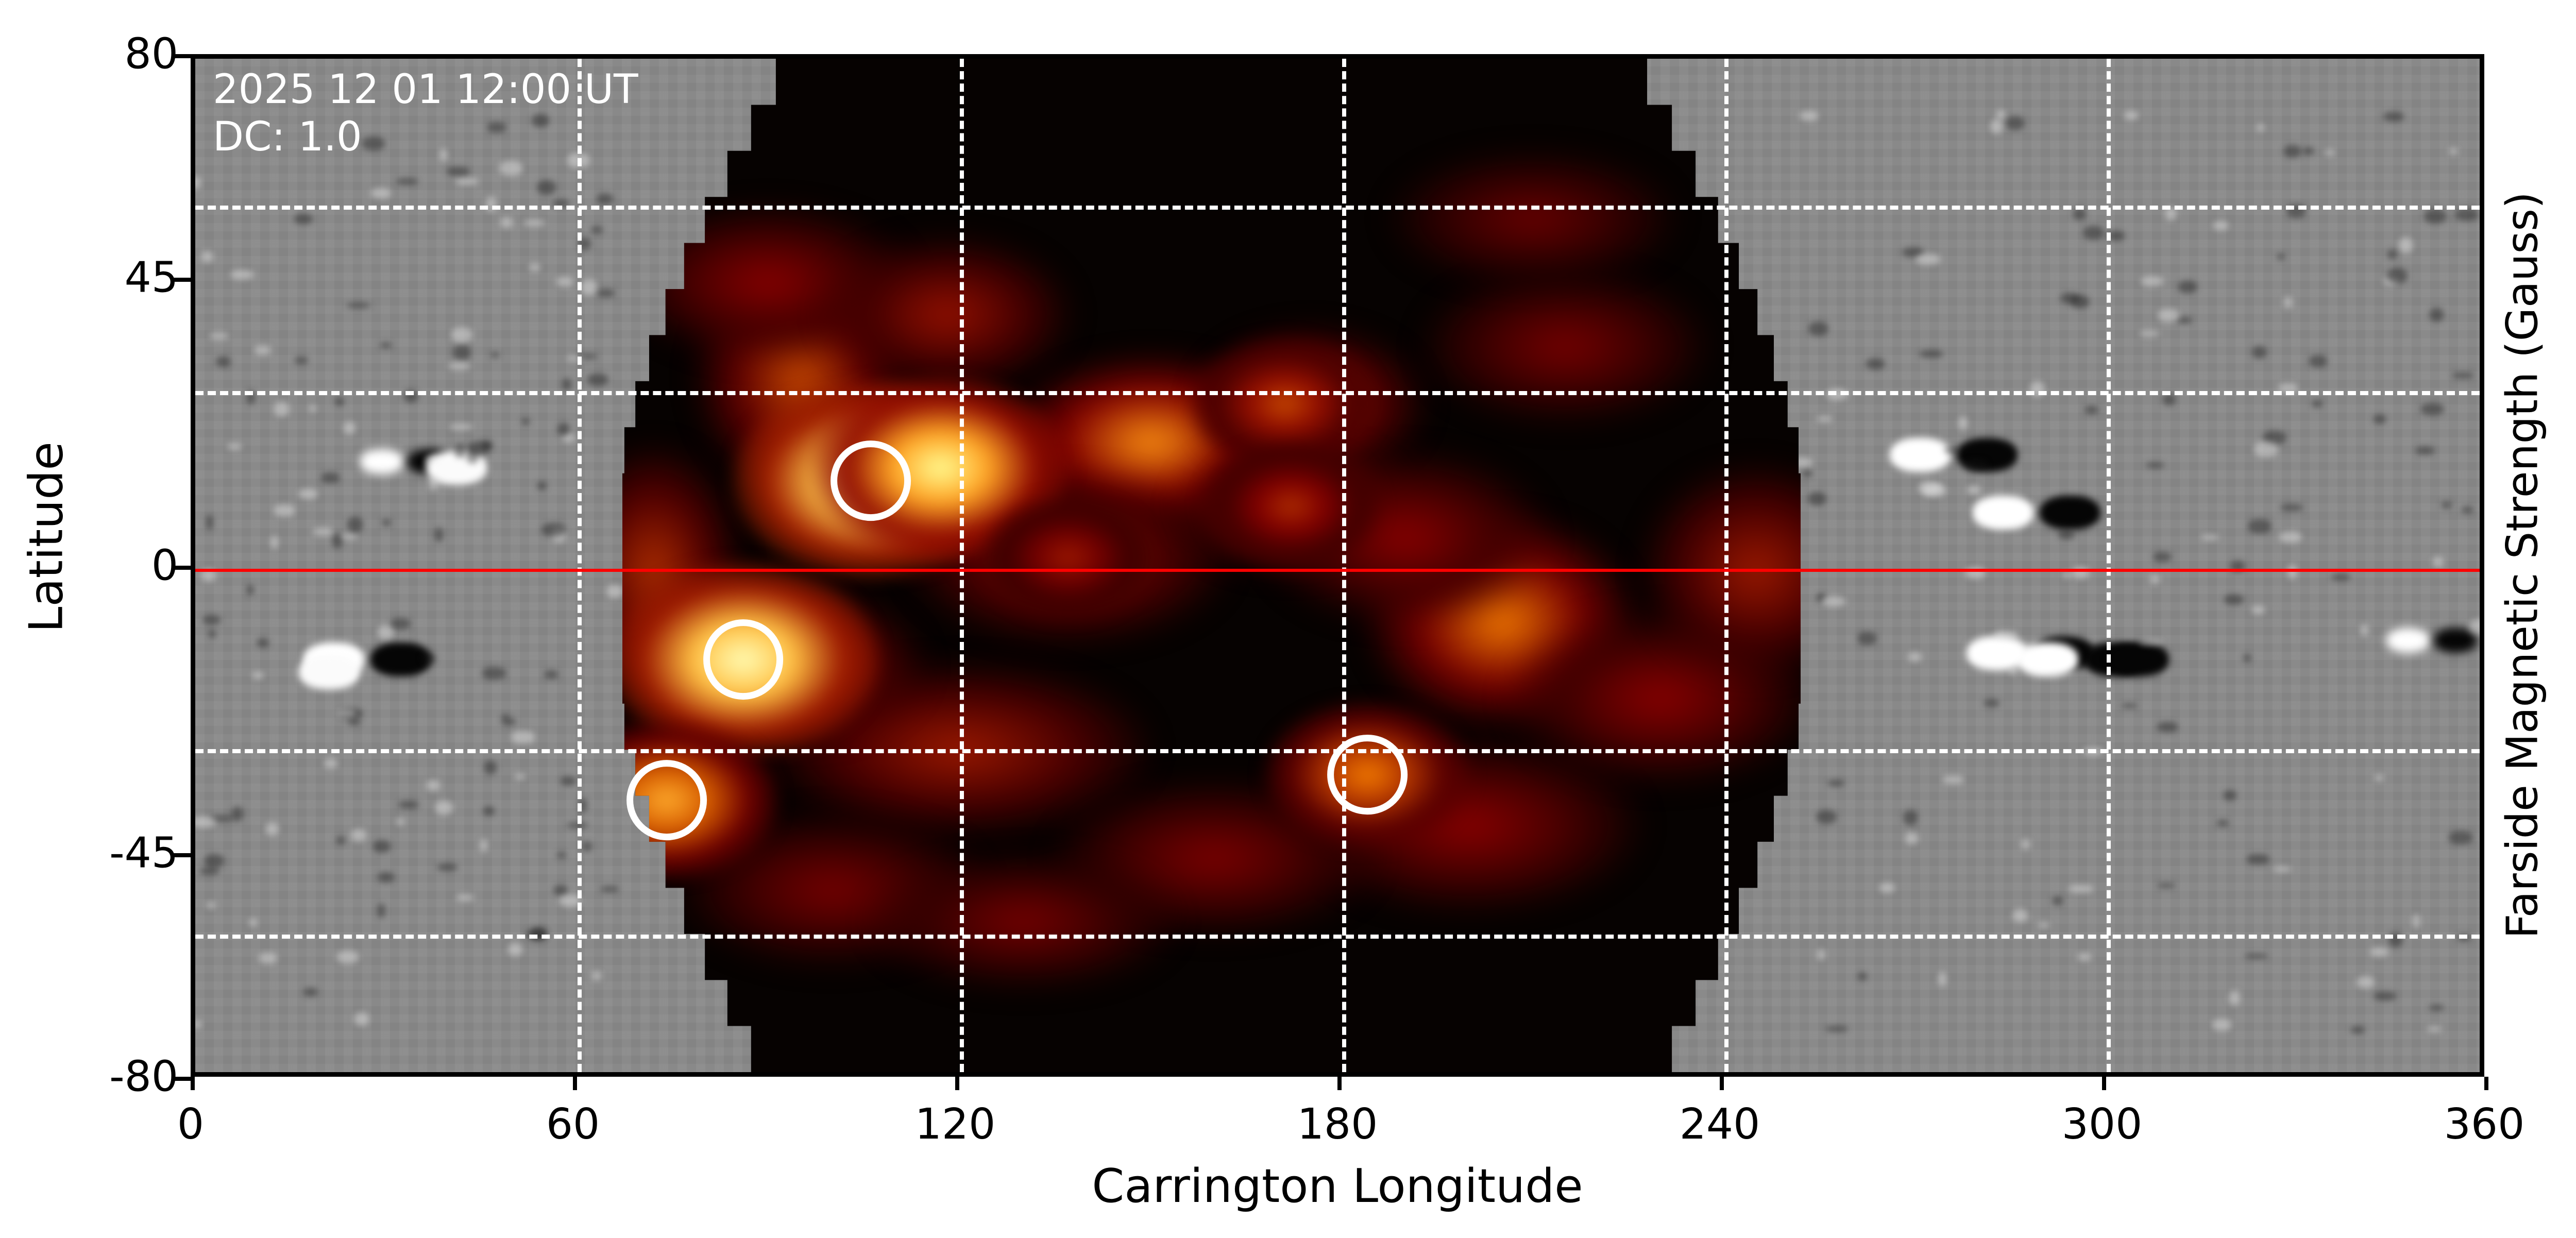 The image size is (2576, 1238). Describe the element at coordinates (1337, 936) in the screenshot. I see `gridline-latitude--57` at that location.